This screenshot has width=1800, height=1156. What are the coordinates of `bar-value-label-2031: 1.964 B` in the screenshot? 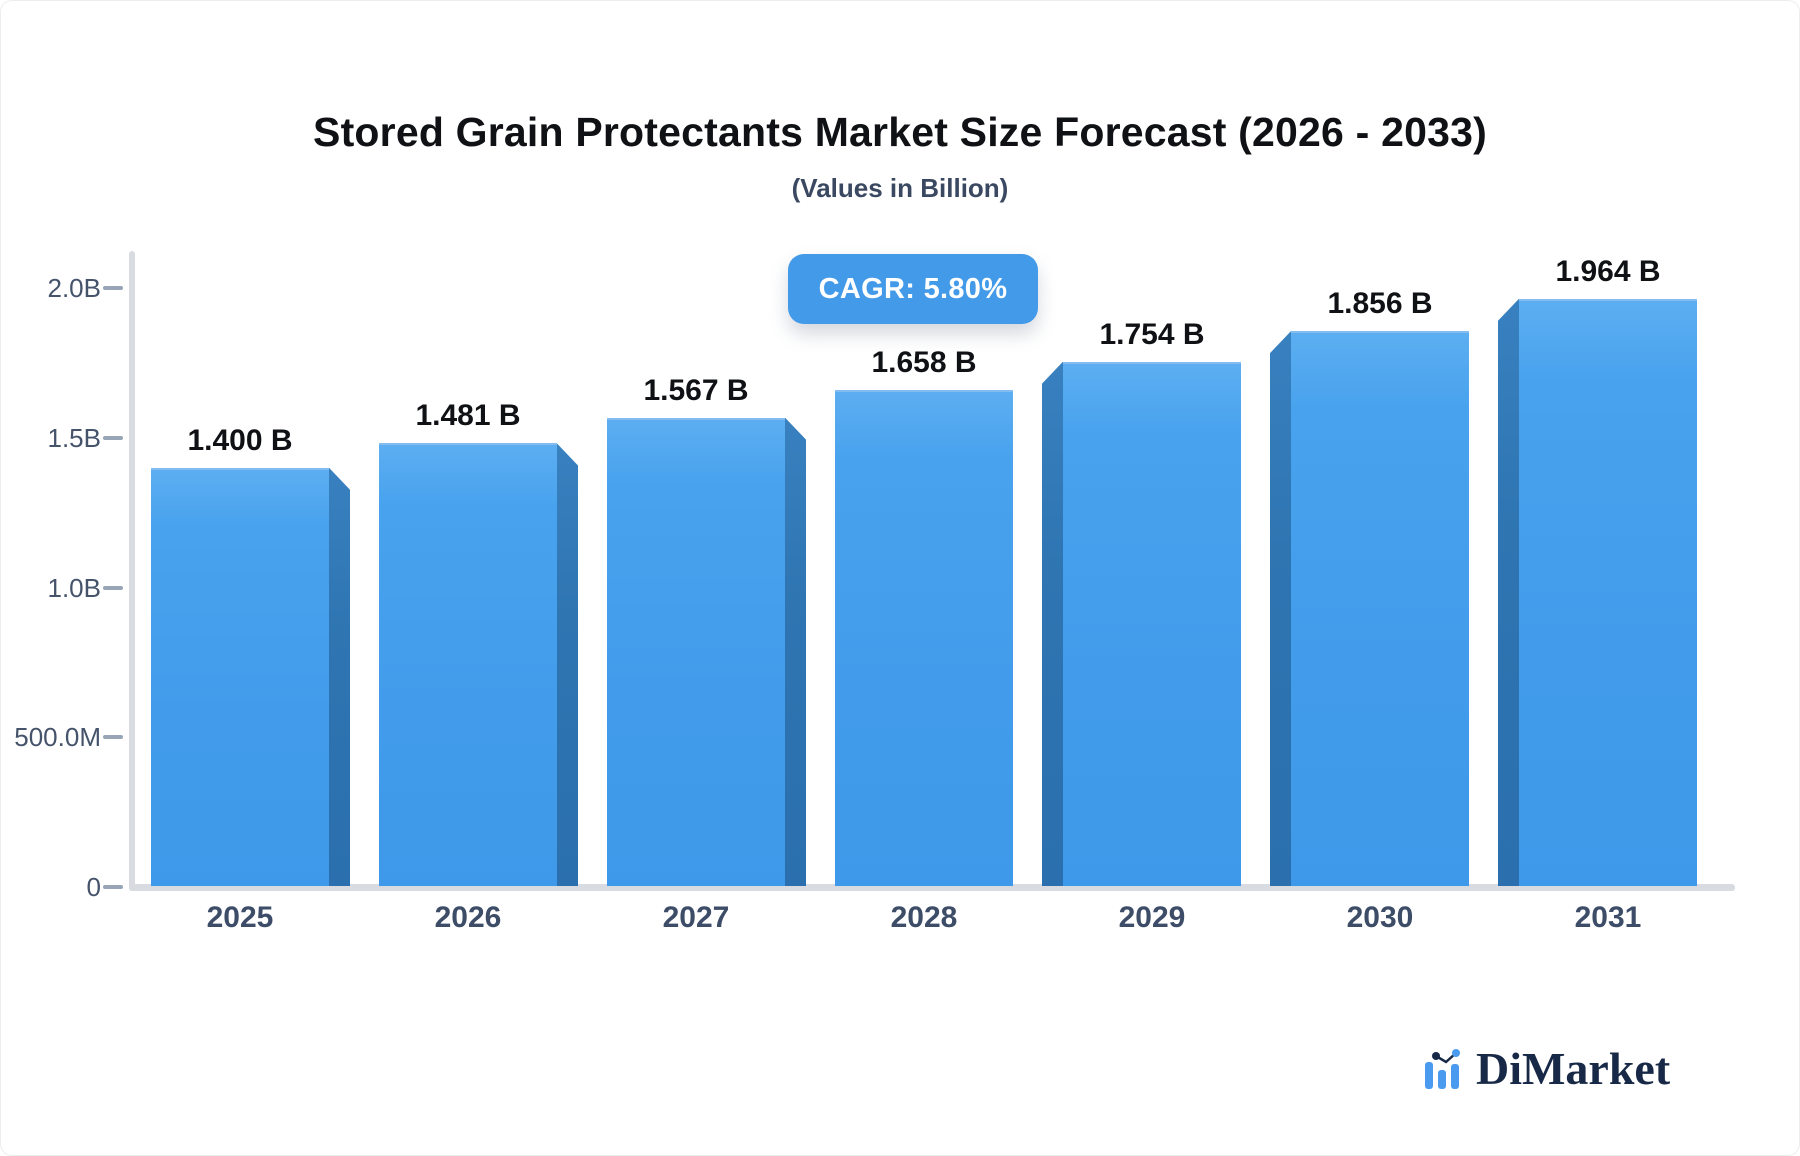 It's located at (1608, 271).